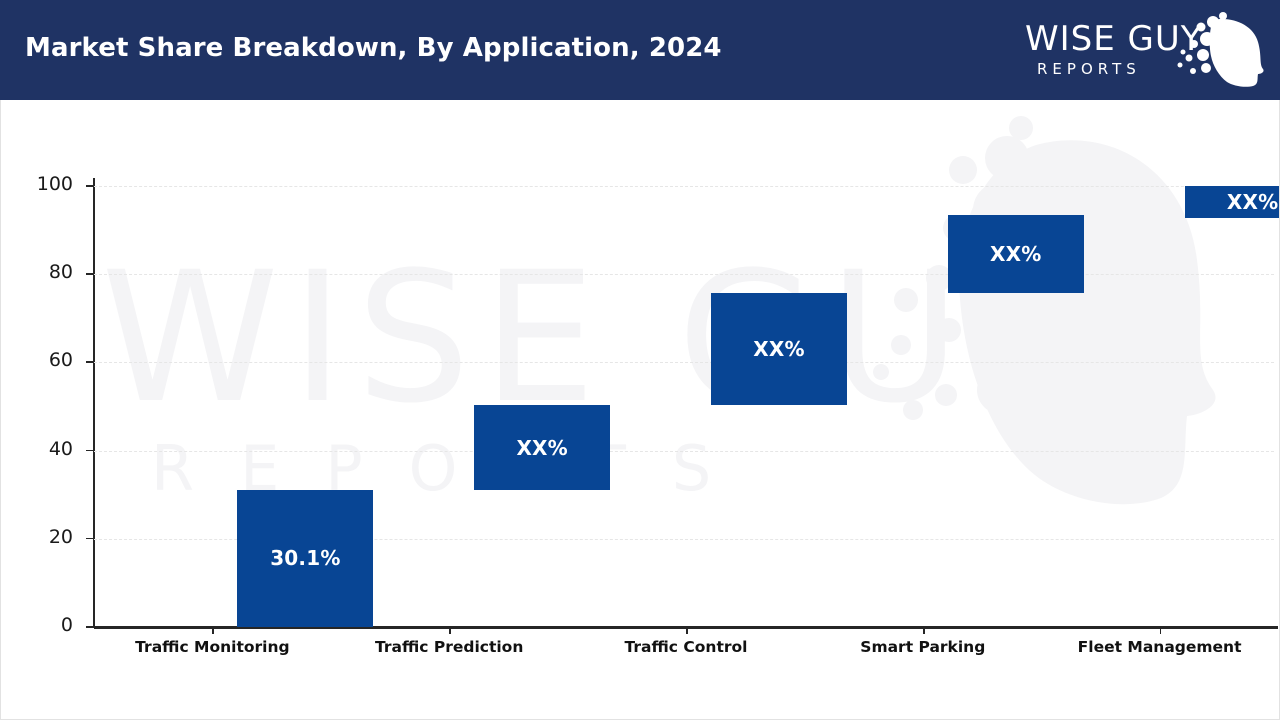 The height and width of the screenshot is (720, 1280). What do you see at coordinates (60, 360) in the screenshot?
I see `y-axis-tick-label: 60` at bounding box center [60, 360].